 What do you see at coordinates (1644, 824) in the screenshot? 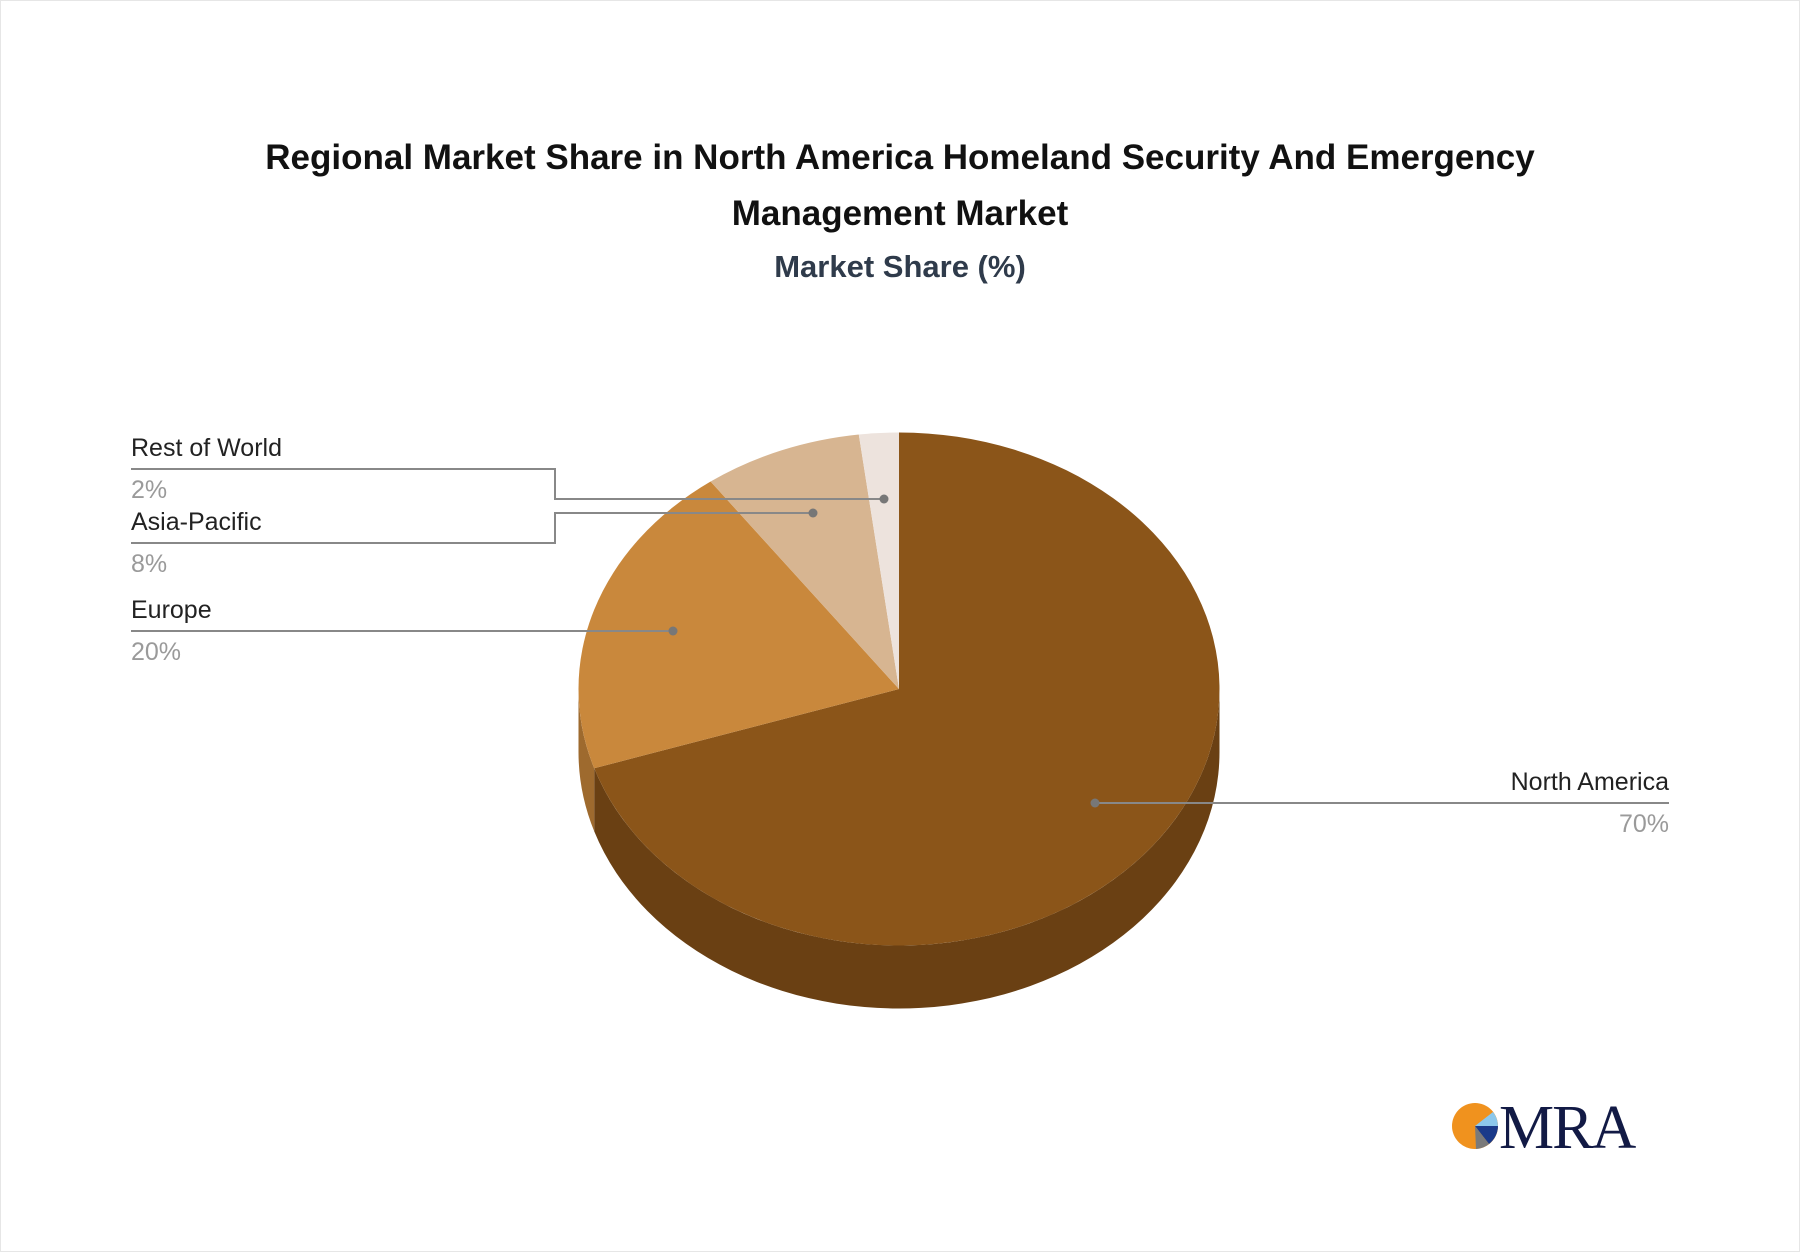
I see `value-north-america: 70%` at bounding box center [1644, 824].